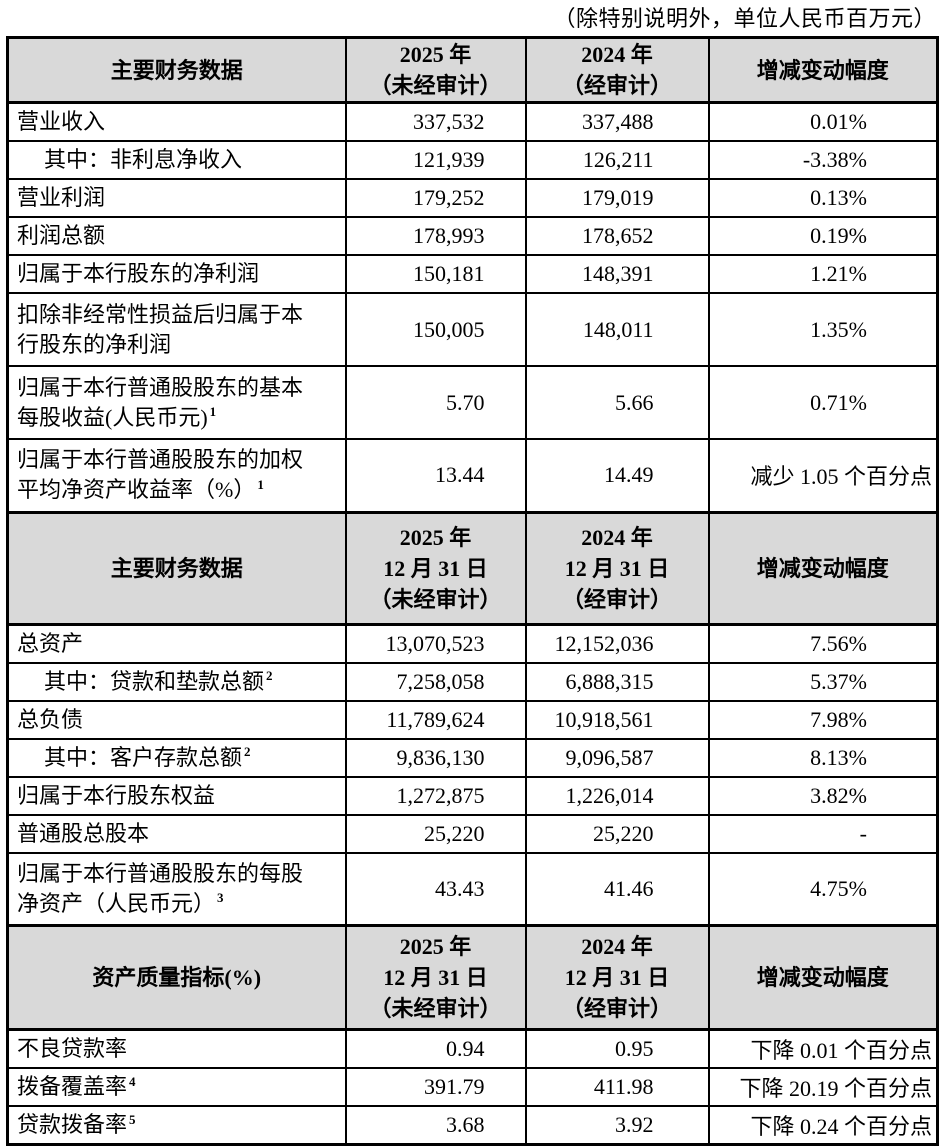 The image size is (942, 1146). What do you see at coordinates (617, 274) in the screenshot?
I see `value-2024: 148,391` at bounding box center [617, 274].